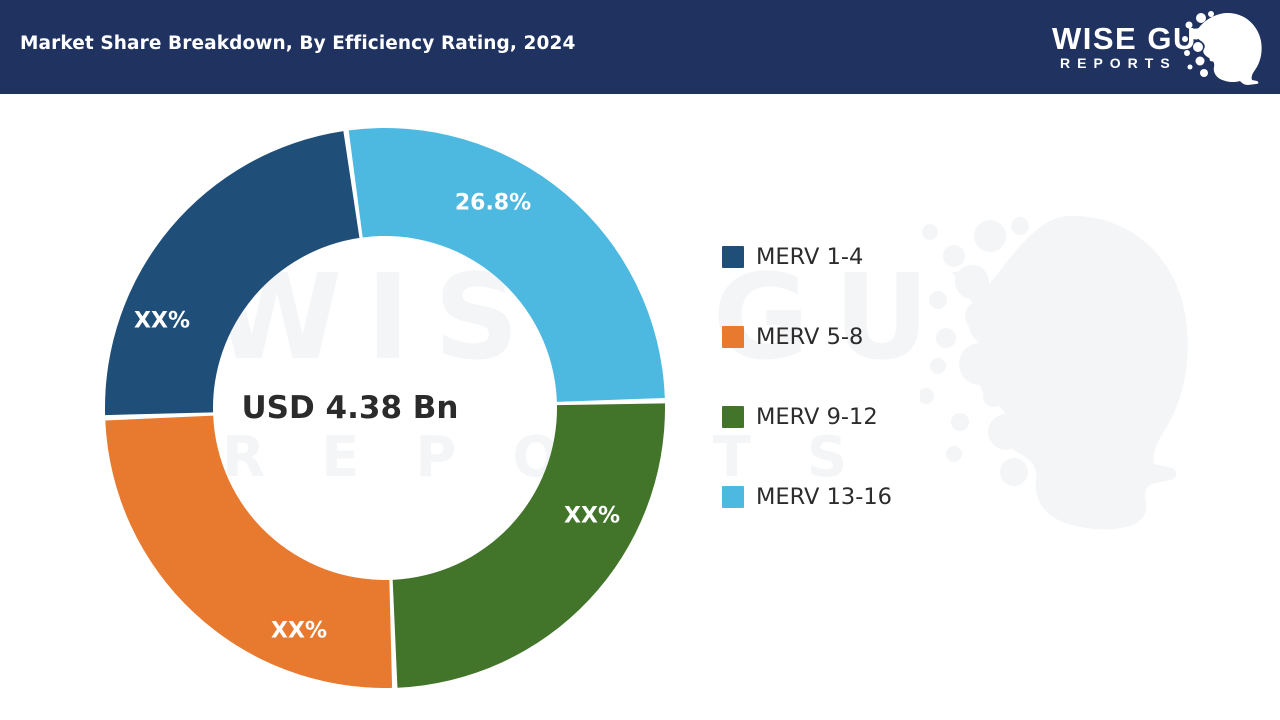 The image size is (1280, 720). I want to click on legend-item: MERV 1-4, so click(852, 257).